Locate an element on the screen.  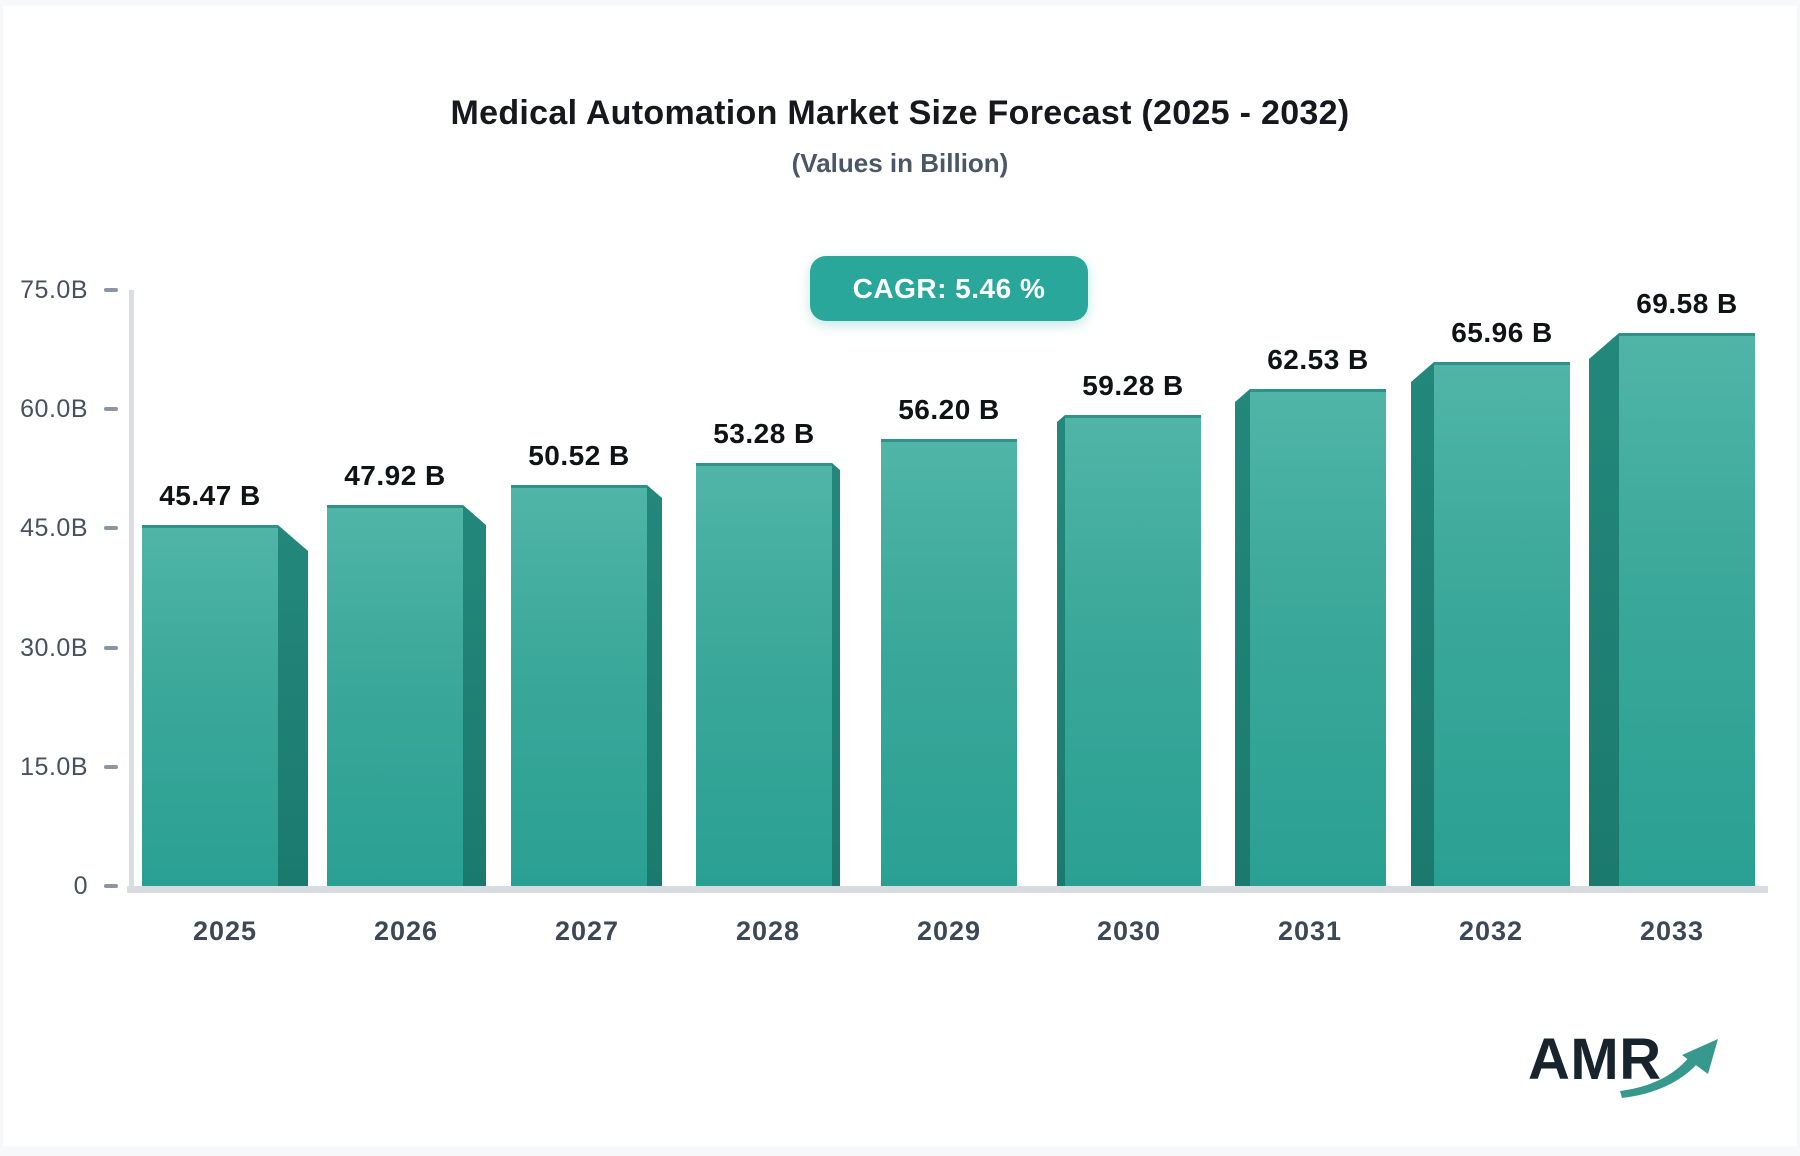
bar-value-label-2033: 69.58 B is located at coordinates (1687, 303).